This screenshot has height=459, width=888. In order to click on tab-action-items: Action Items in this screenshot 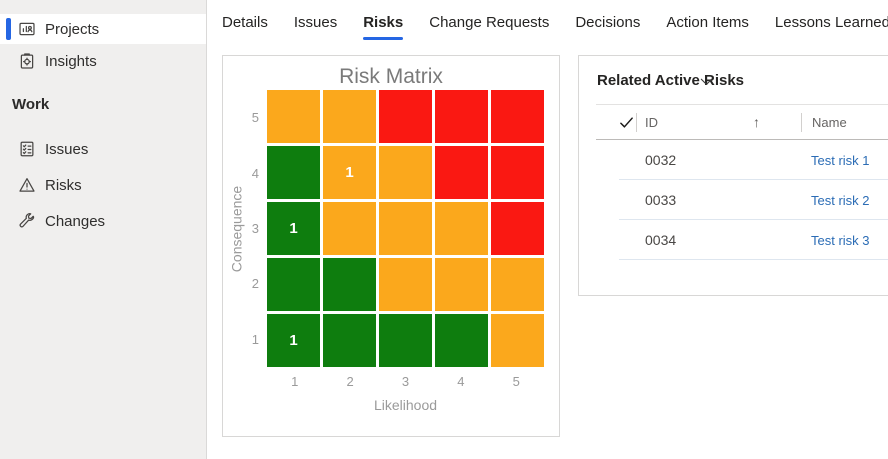, I will do `click(707, 22)`.